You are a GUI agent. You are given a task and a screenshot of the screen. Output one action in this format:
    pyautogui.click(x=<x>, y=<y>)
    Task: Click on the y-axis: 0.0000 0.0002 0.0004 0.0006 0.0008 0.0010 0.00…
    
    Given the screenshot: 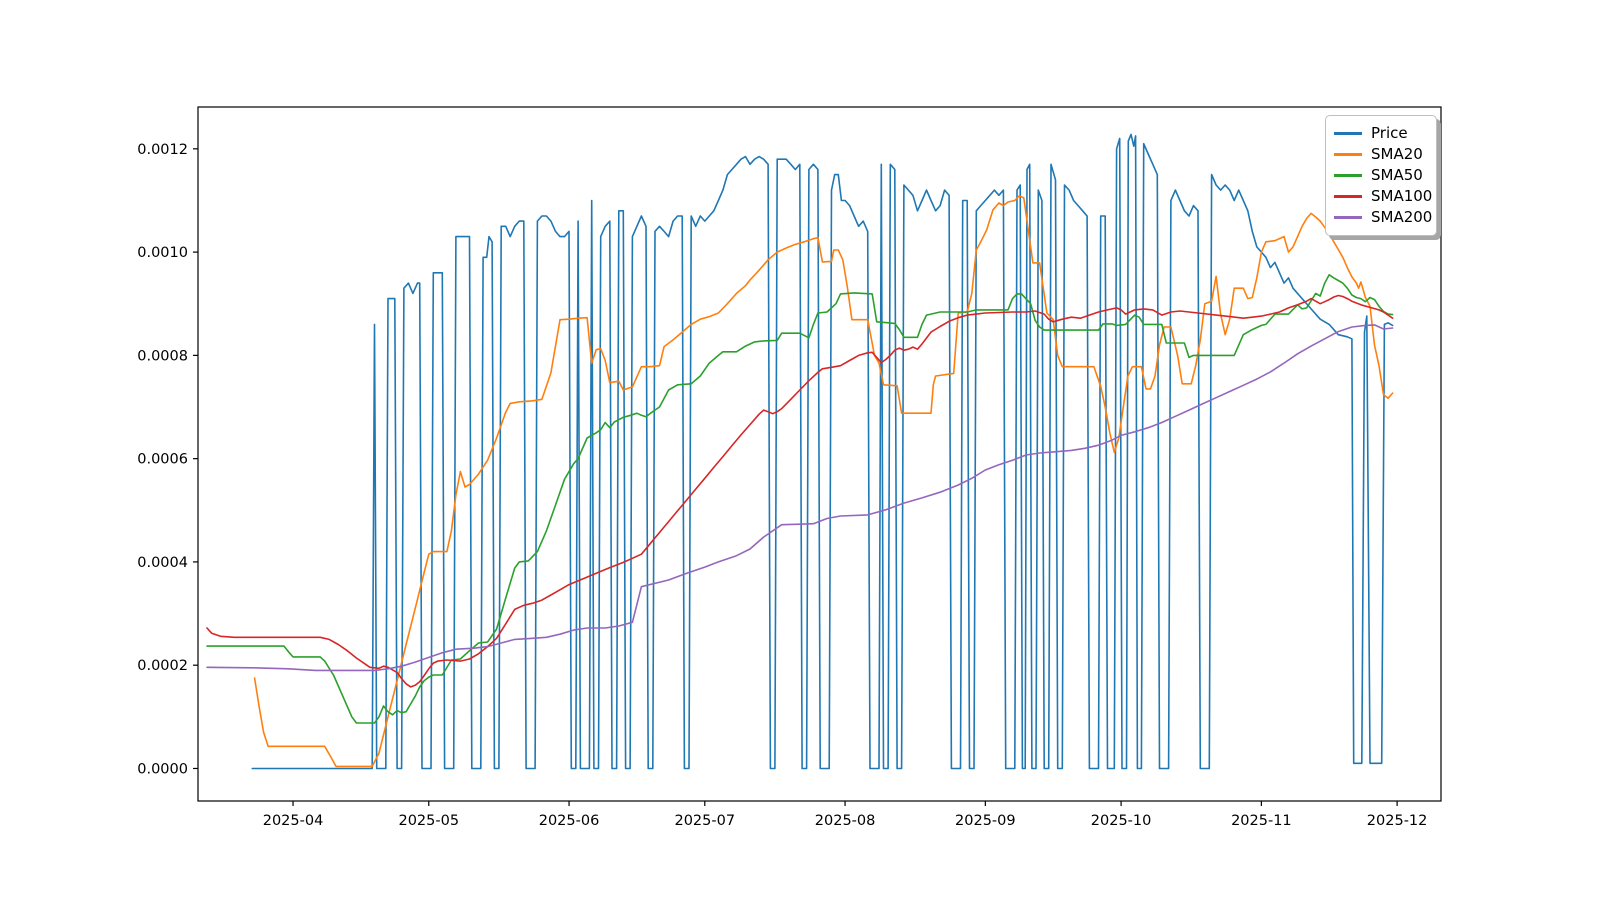 What is the action you would take?
    pyautogui.click(x=167, y=459)
    